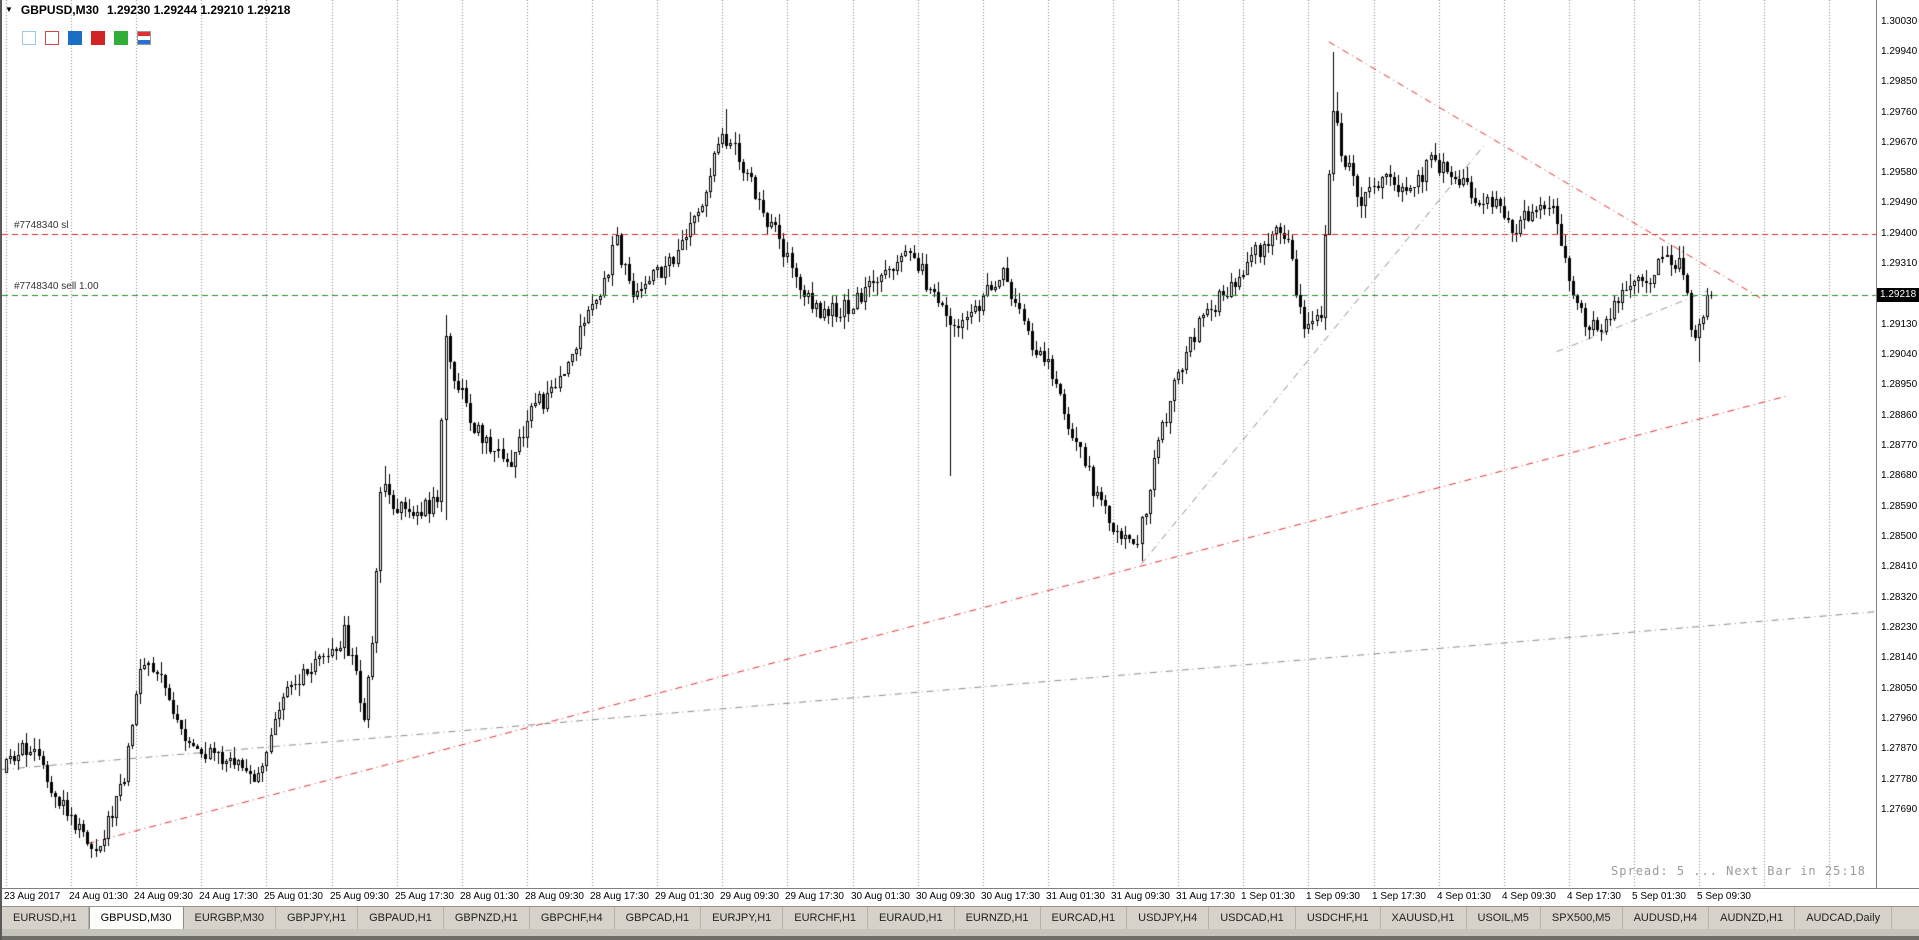 Image resolution: width=1919 pixels, height=940 pixels. What do you see at coordinates (1140, 896) in the screenshot?
I see `time-axis-label: 31 Aug 09:30` at bounding box center [1140, 896].